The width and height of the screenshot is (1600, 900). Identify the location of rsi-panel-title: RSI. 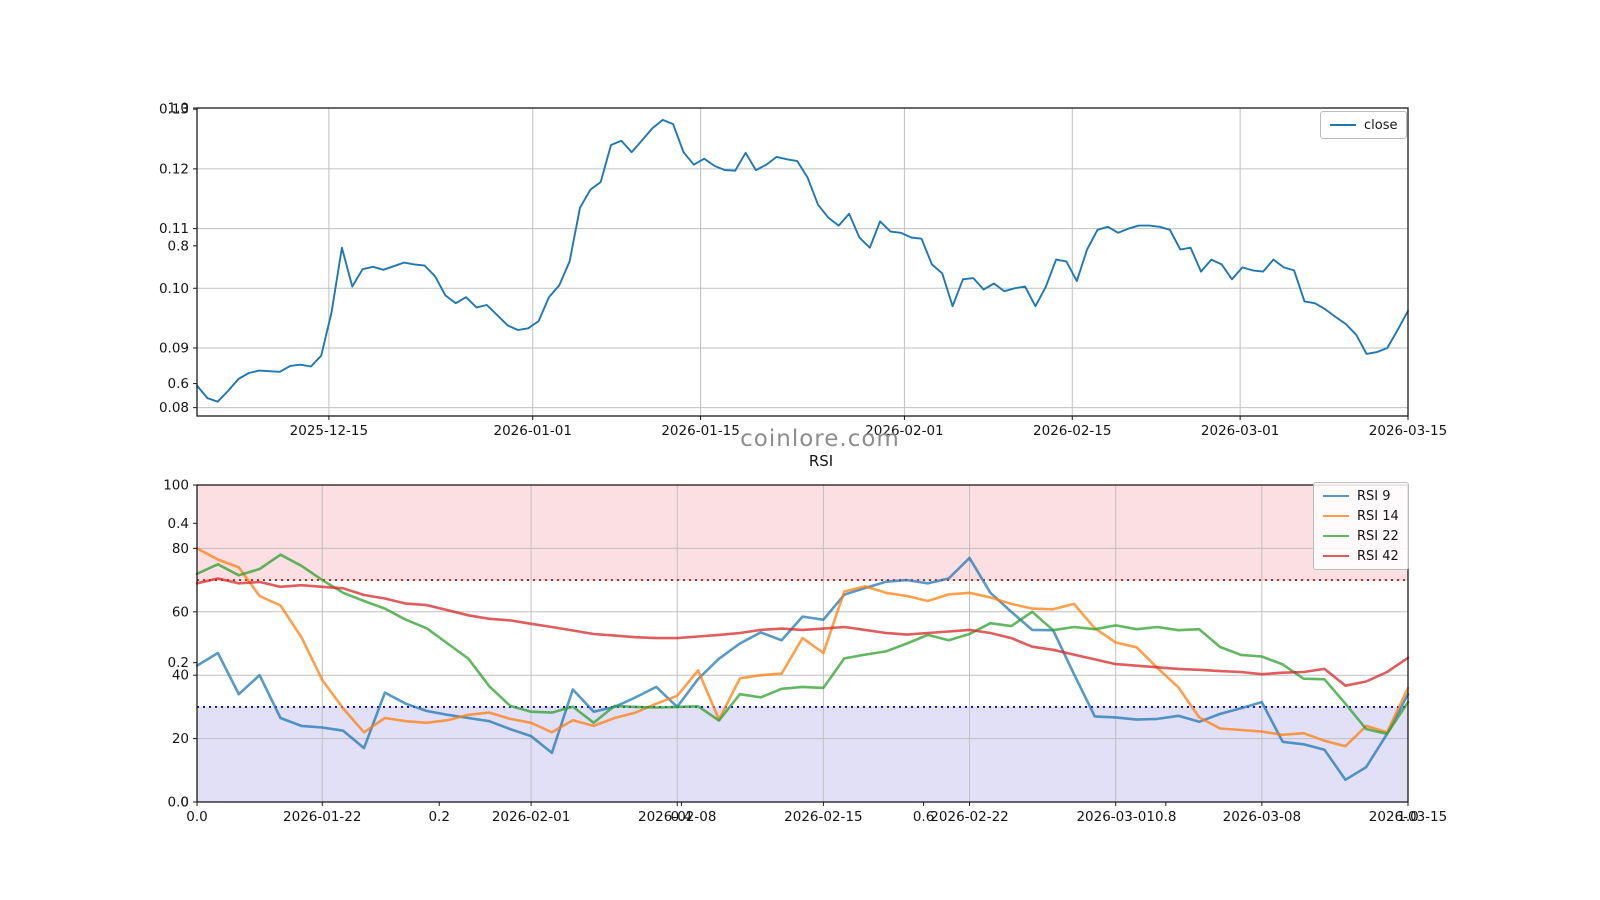
(821, 461).